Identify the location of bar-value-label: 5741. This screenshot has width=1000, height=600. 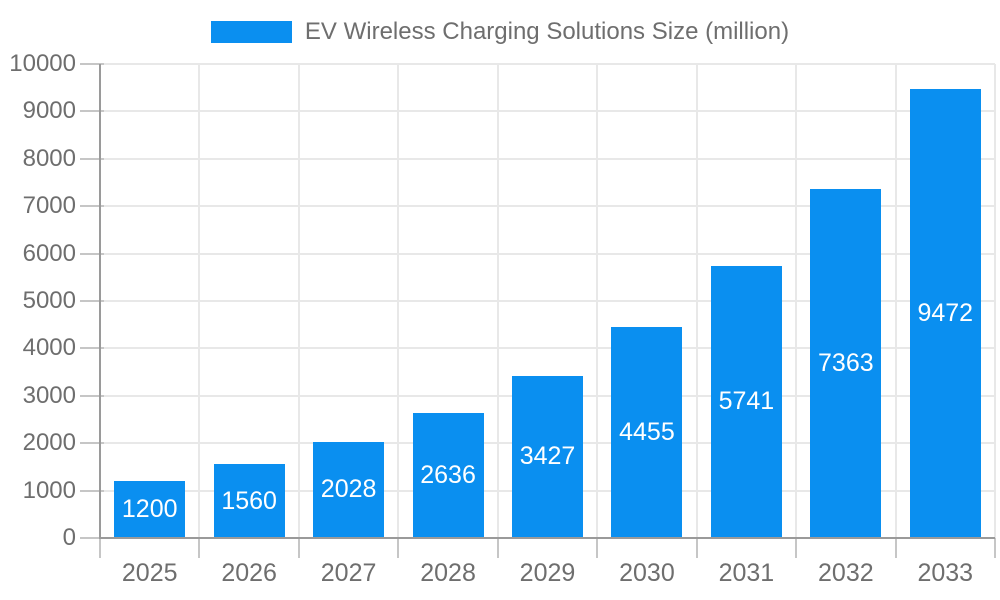
(746, 401).